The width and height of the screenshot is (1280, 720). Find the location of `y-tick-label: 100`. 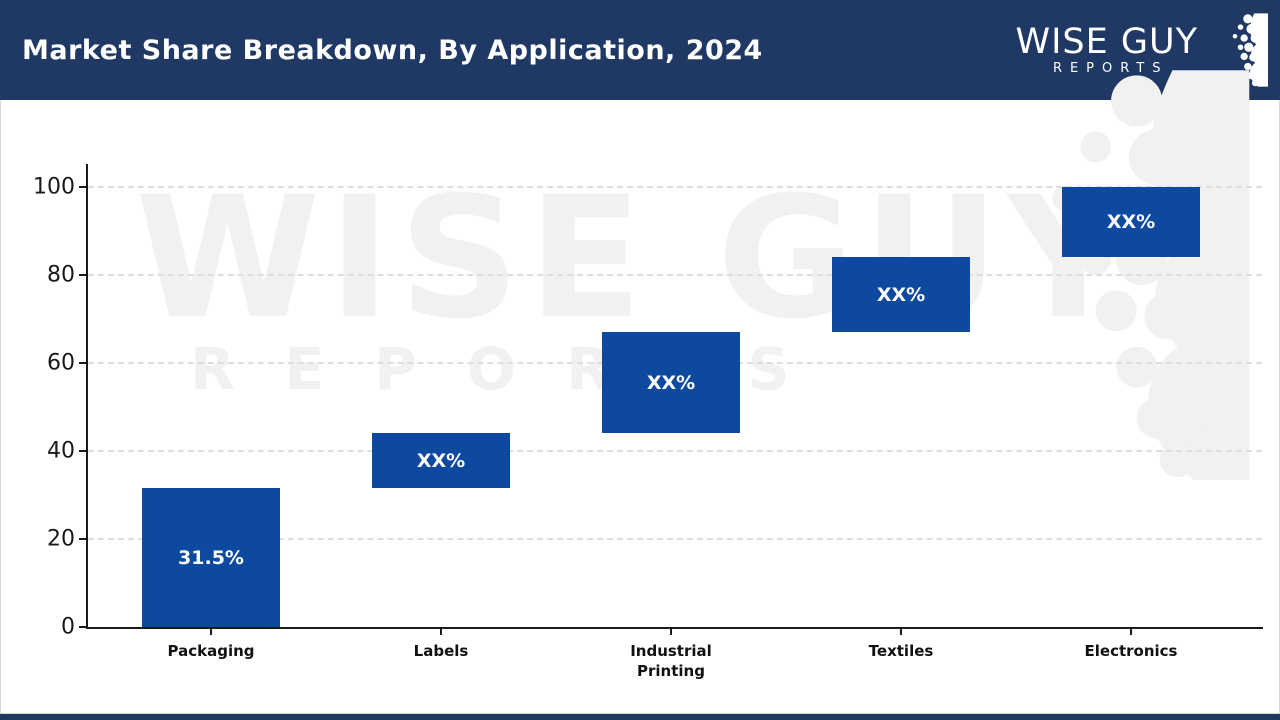

y-tick-label: 100 is located at coordinates (54, 187).